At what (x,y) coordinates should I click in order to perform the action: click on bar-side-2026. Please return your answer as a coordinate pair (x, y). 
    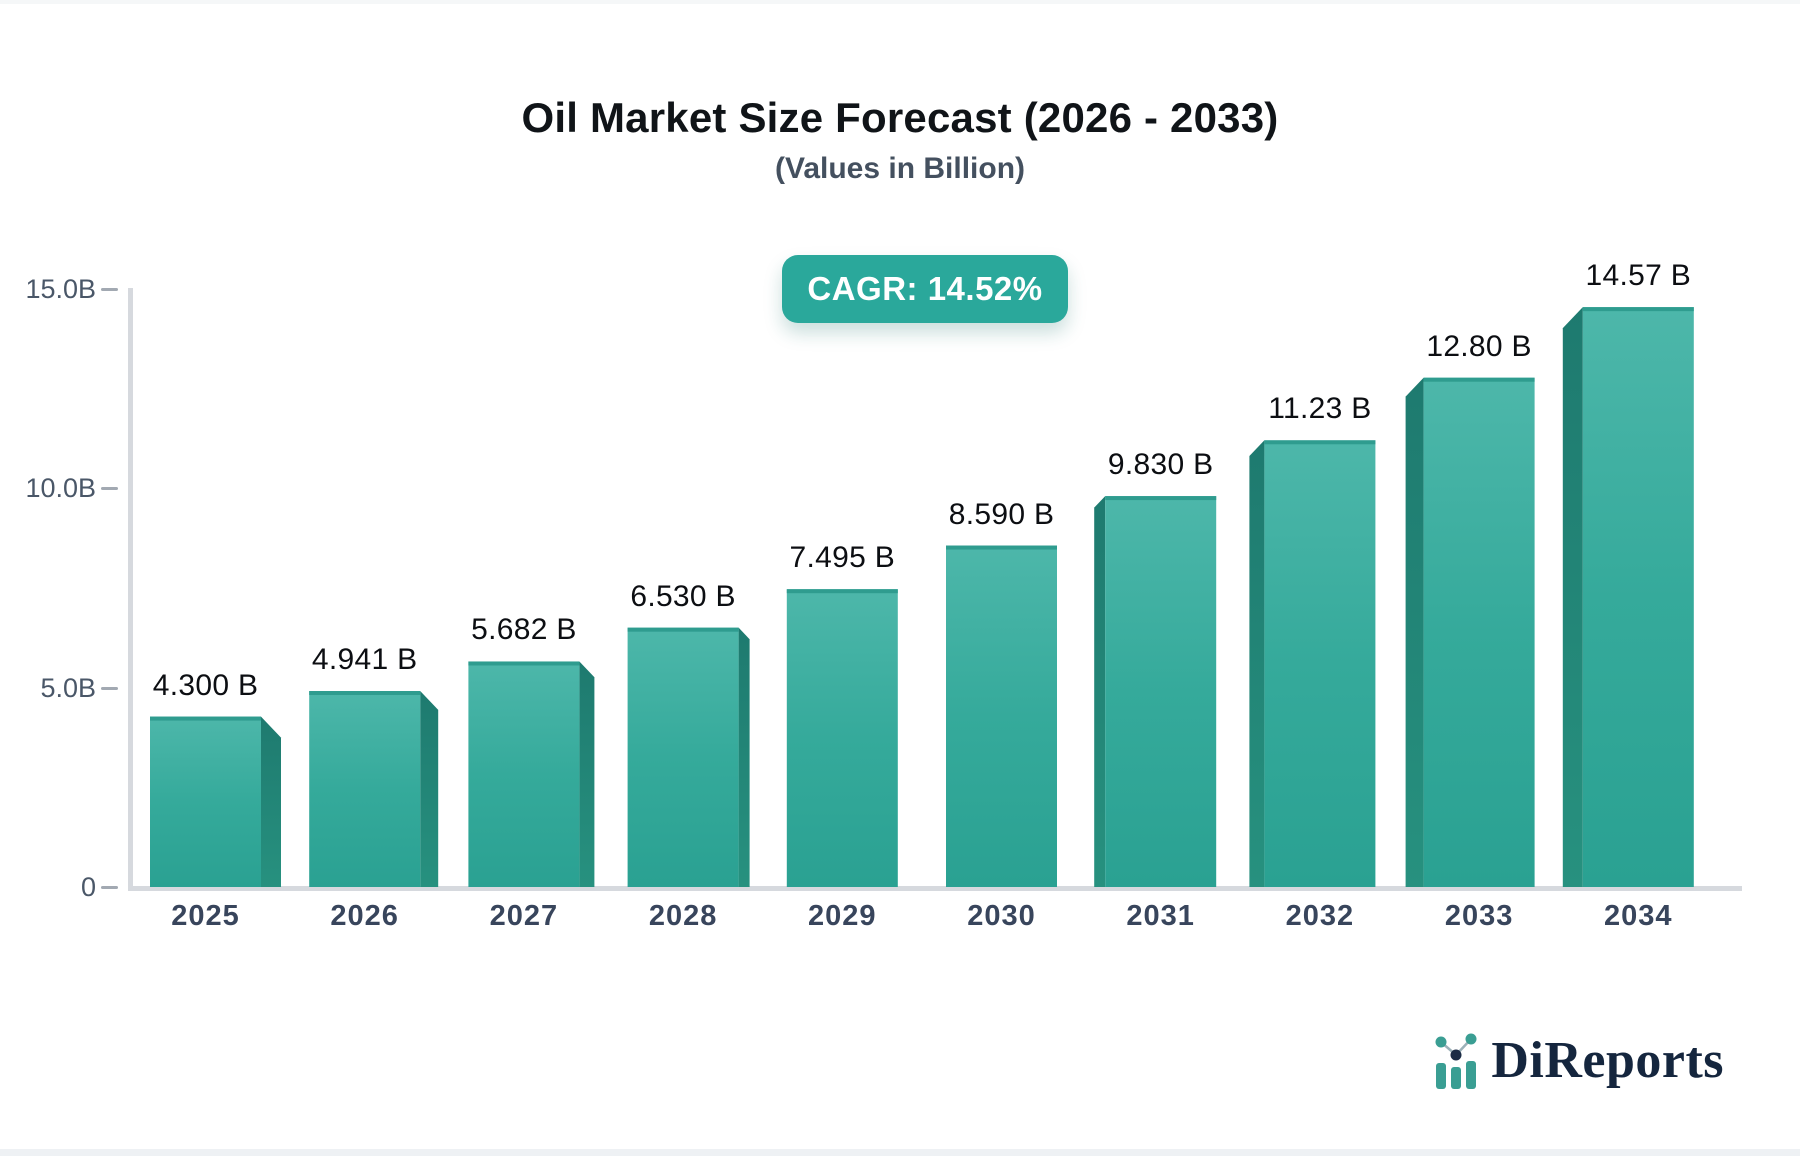
    Looking at the image, I should click on (429, 789).